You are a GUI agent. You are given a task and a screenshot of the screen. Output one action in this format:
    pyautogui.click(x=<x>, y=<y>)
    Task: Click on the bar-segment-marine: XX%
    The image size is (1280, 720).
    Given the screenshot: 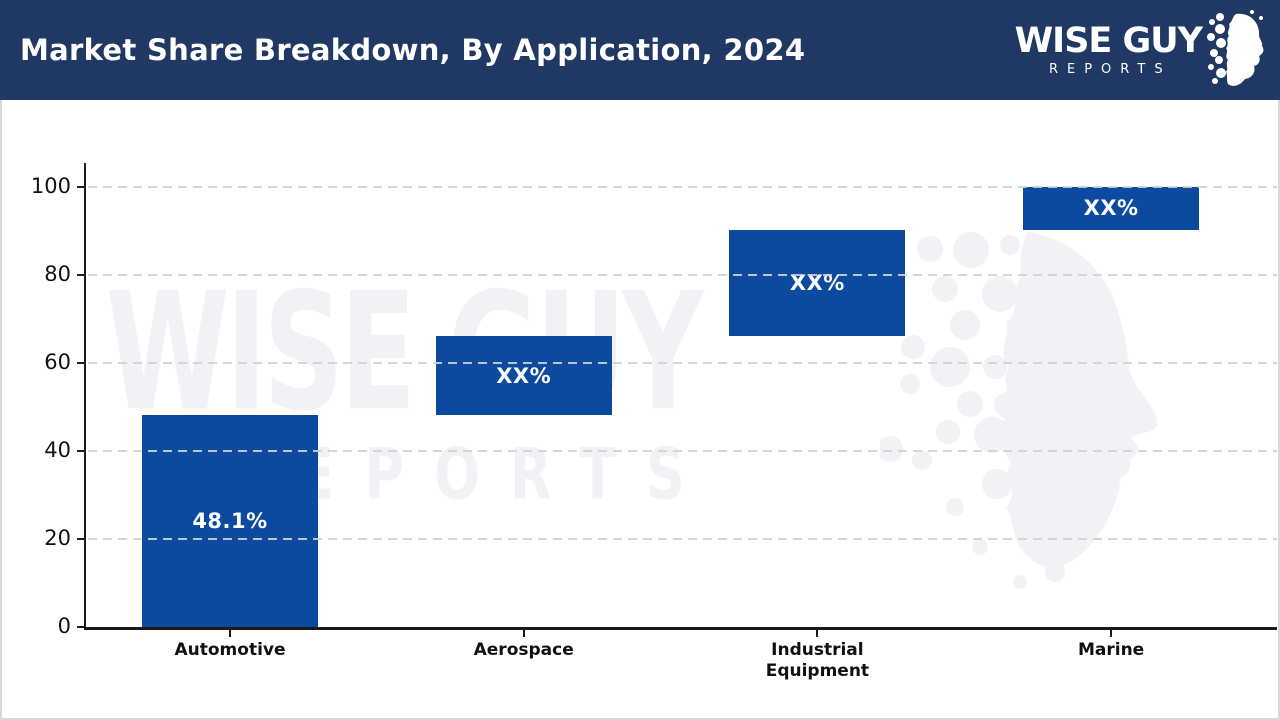 What is the action you would take?
    pyautogui.click(x=1111, y=208)
    